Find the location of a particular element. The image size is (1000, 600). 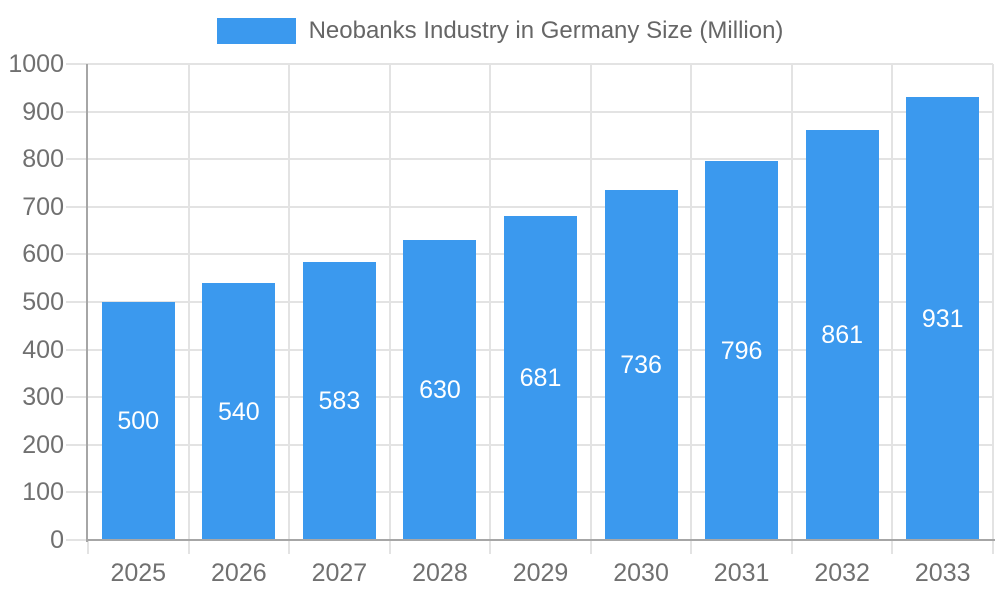

bar-value-label: 796 is located at coordinates (741, 350).